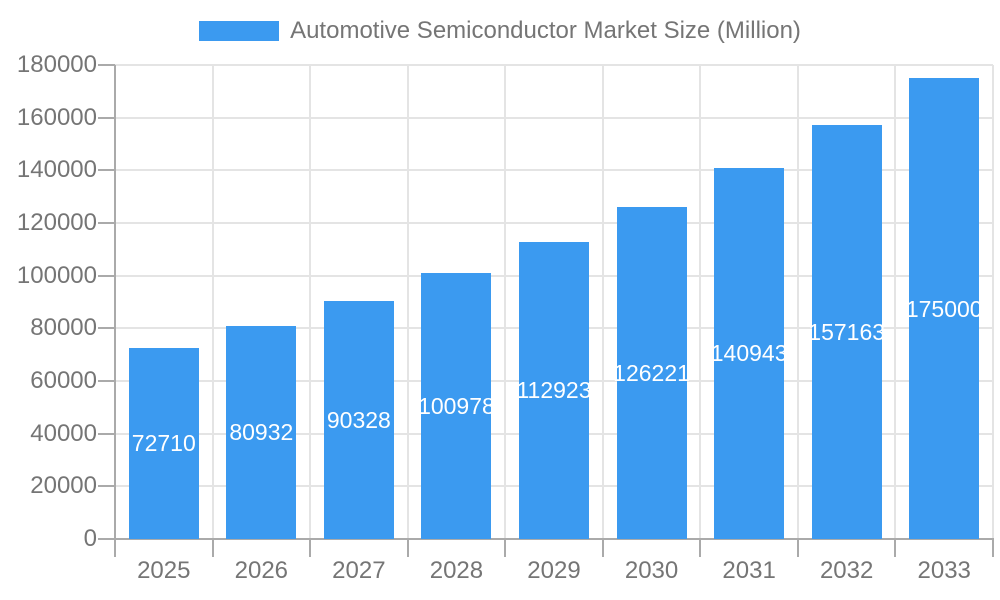  Describe the element at coordinates (56, 117) in the screenshot. I see `y-axis-label: 160000` at that location.